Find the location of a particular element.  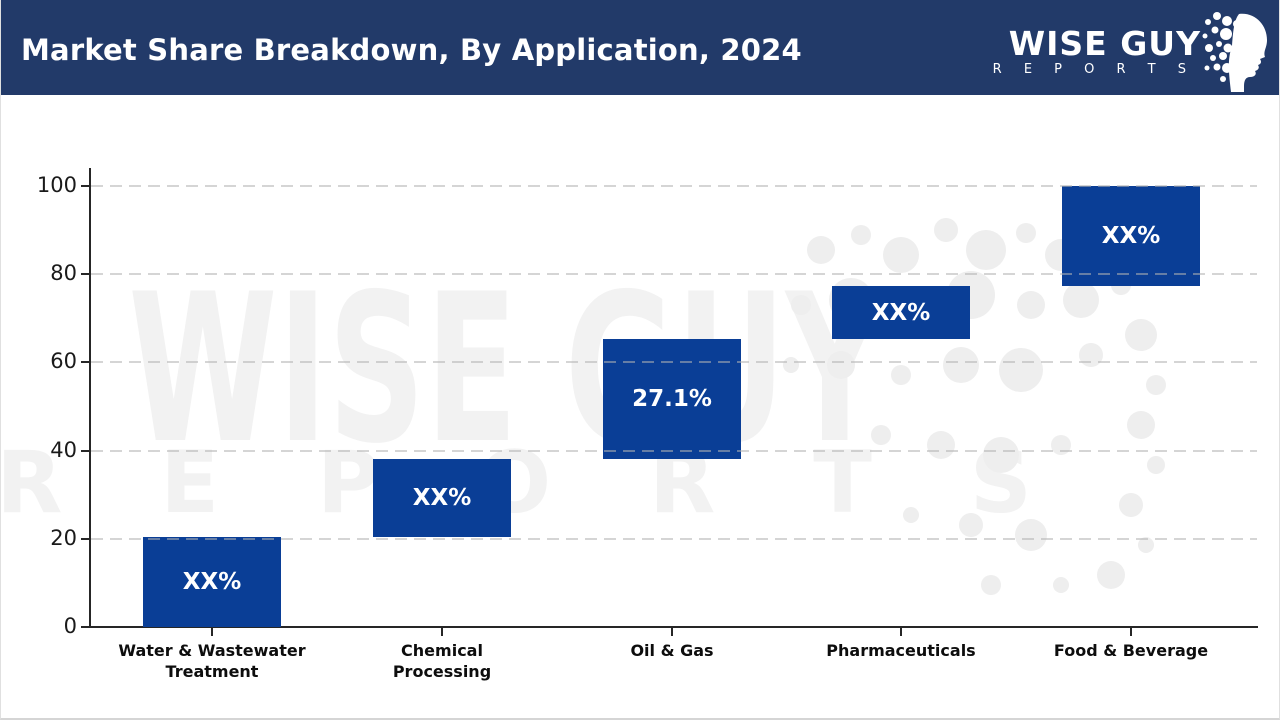

y-tick-label: 40 is located at coordinates (63, 449).